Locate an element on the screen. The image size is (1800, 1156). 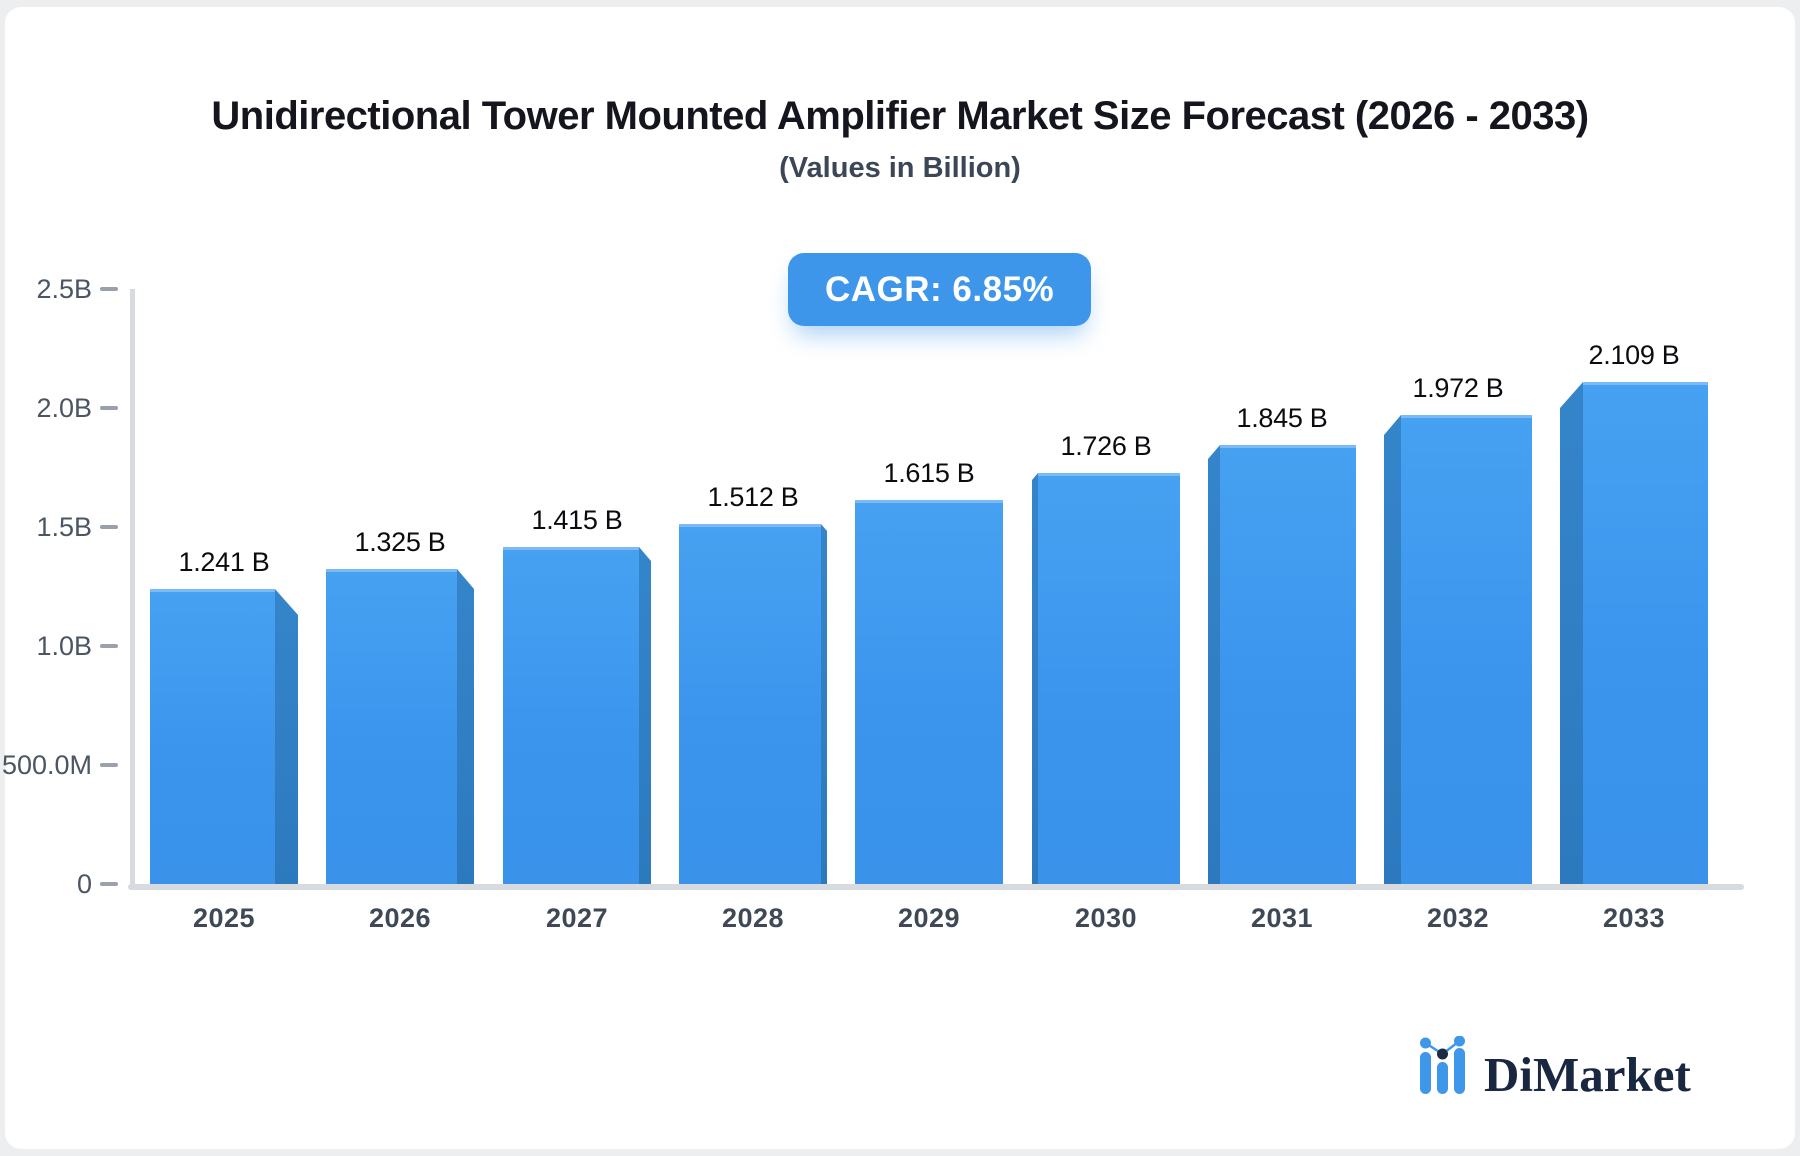
brand-logo: DiMarket is located at coordinates (1554, 1068).